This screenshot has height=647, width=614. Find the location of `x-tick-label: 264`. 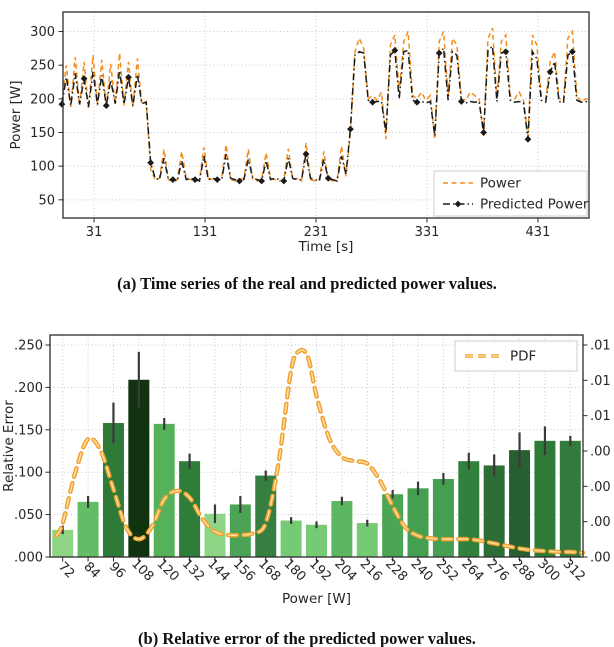

x-tick-label: 264 is located at coordinates (472, 570).